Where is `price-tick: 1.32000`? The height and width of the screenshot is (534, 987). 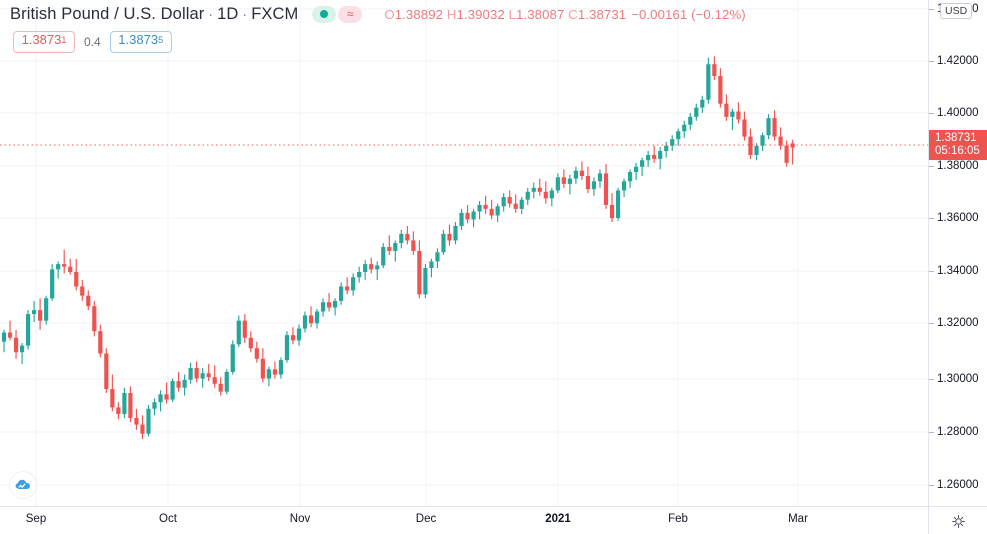
price-tick: 1.32000 is located at coordinates (958, 323).